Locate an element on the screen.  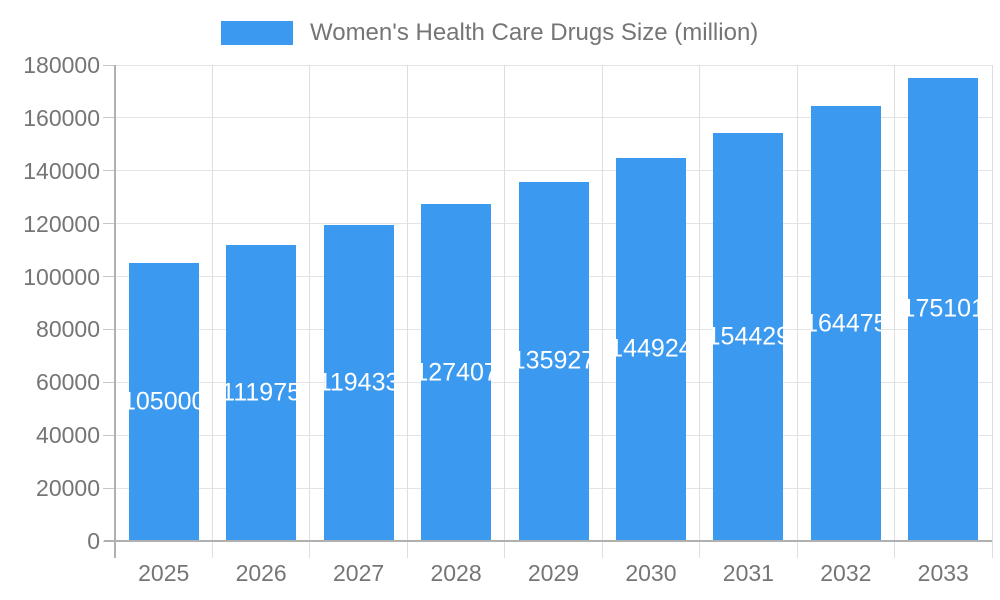
bar: 127407 is located at coordinates (456, 372).